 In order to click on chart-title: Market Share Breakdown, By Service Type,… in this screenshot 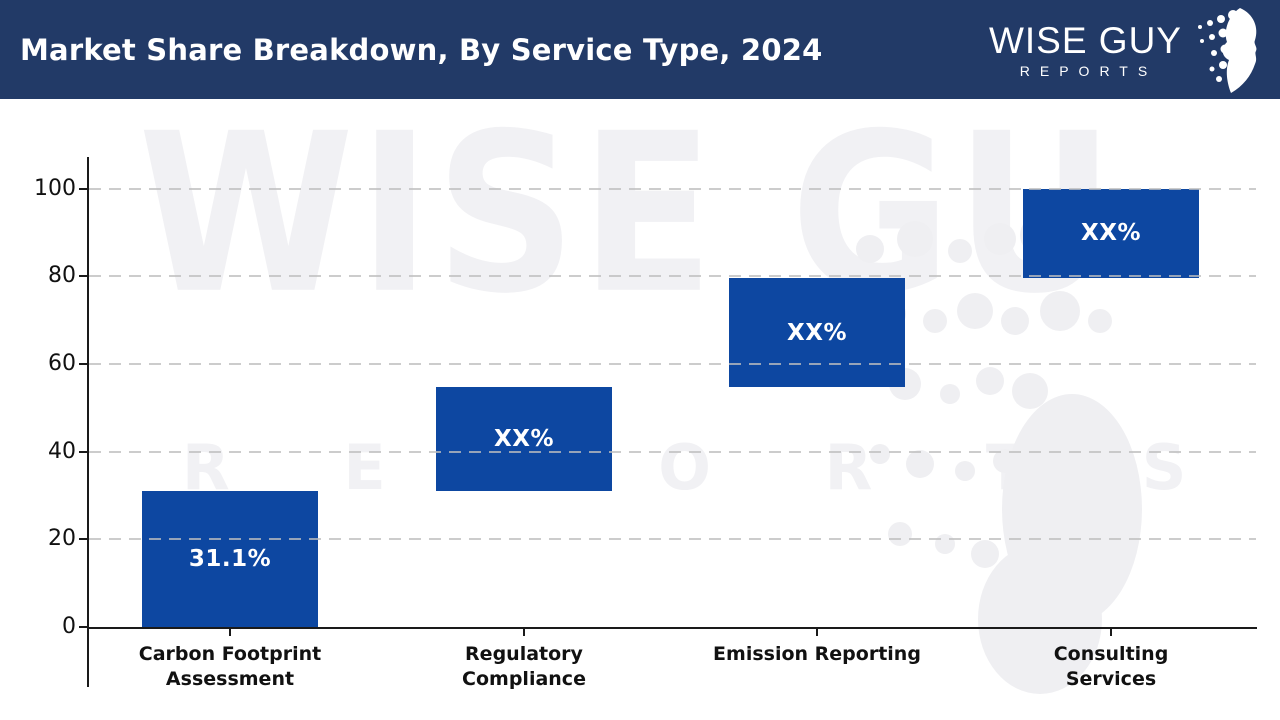, I will do `click(421, 49)`.